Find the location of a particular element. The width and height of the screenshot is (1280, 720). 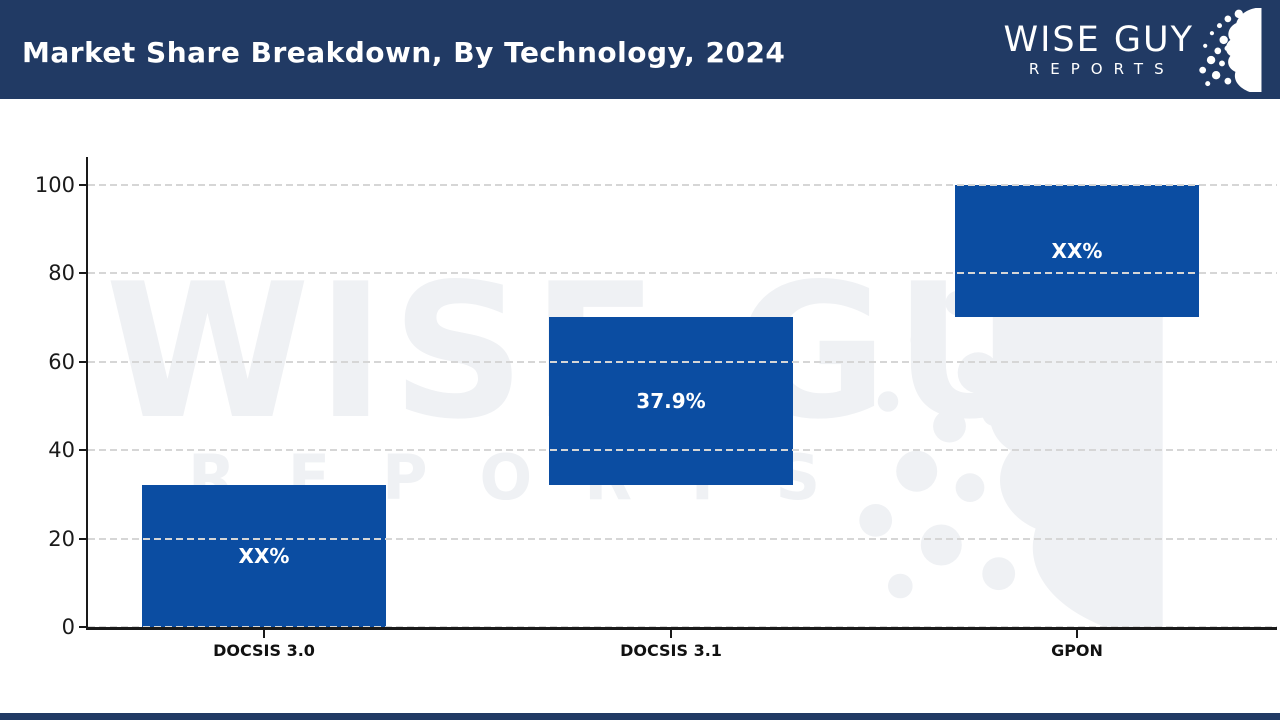

logo-text: WISE GUY REPORTS is located at coordinates (1098, 49).